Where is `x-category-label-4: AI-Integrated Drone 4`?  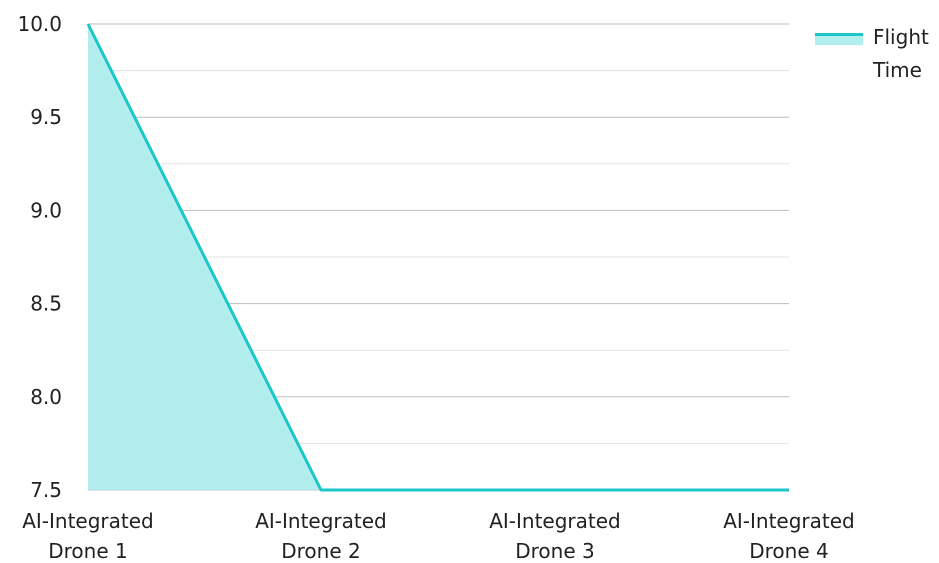 x-category-label-4: AI-Integrated Drone 4 is located at coordinates (789, 536).